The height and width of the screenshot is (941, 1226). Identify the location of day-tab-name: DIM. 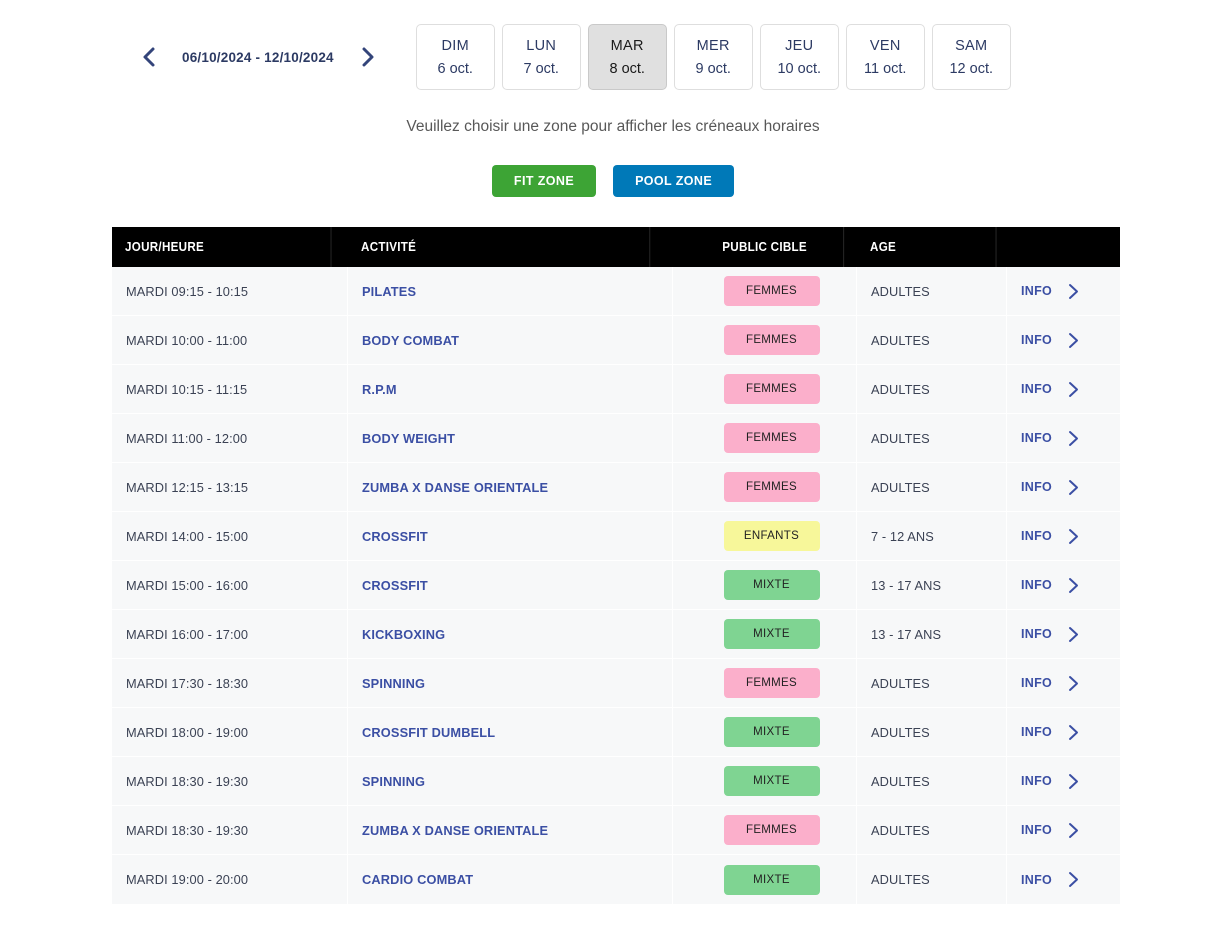
(455, 45).